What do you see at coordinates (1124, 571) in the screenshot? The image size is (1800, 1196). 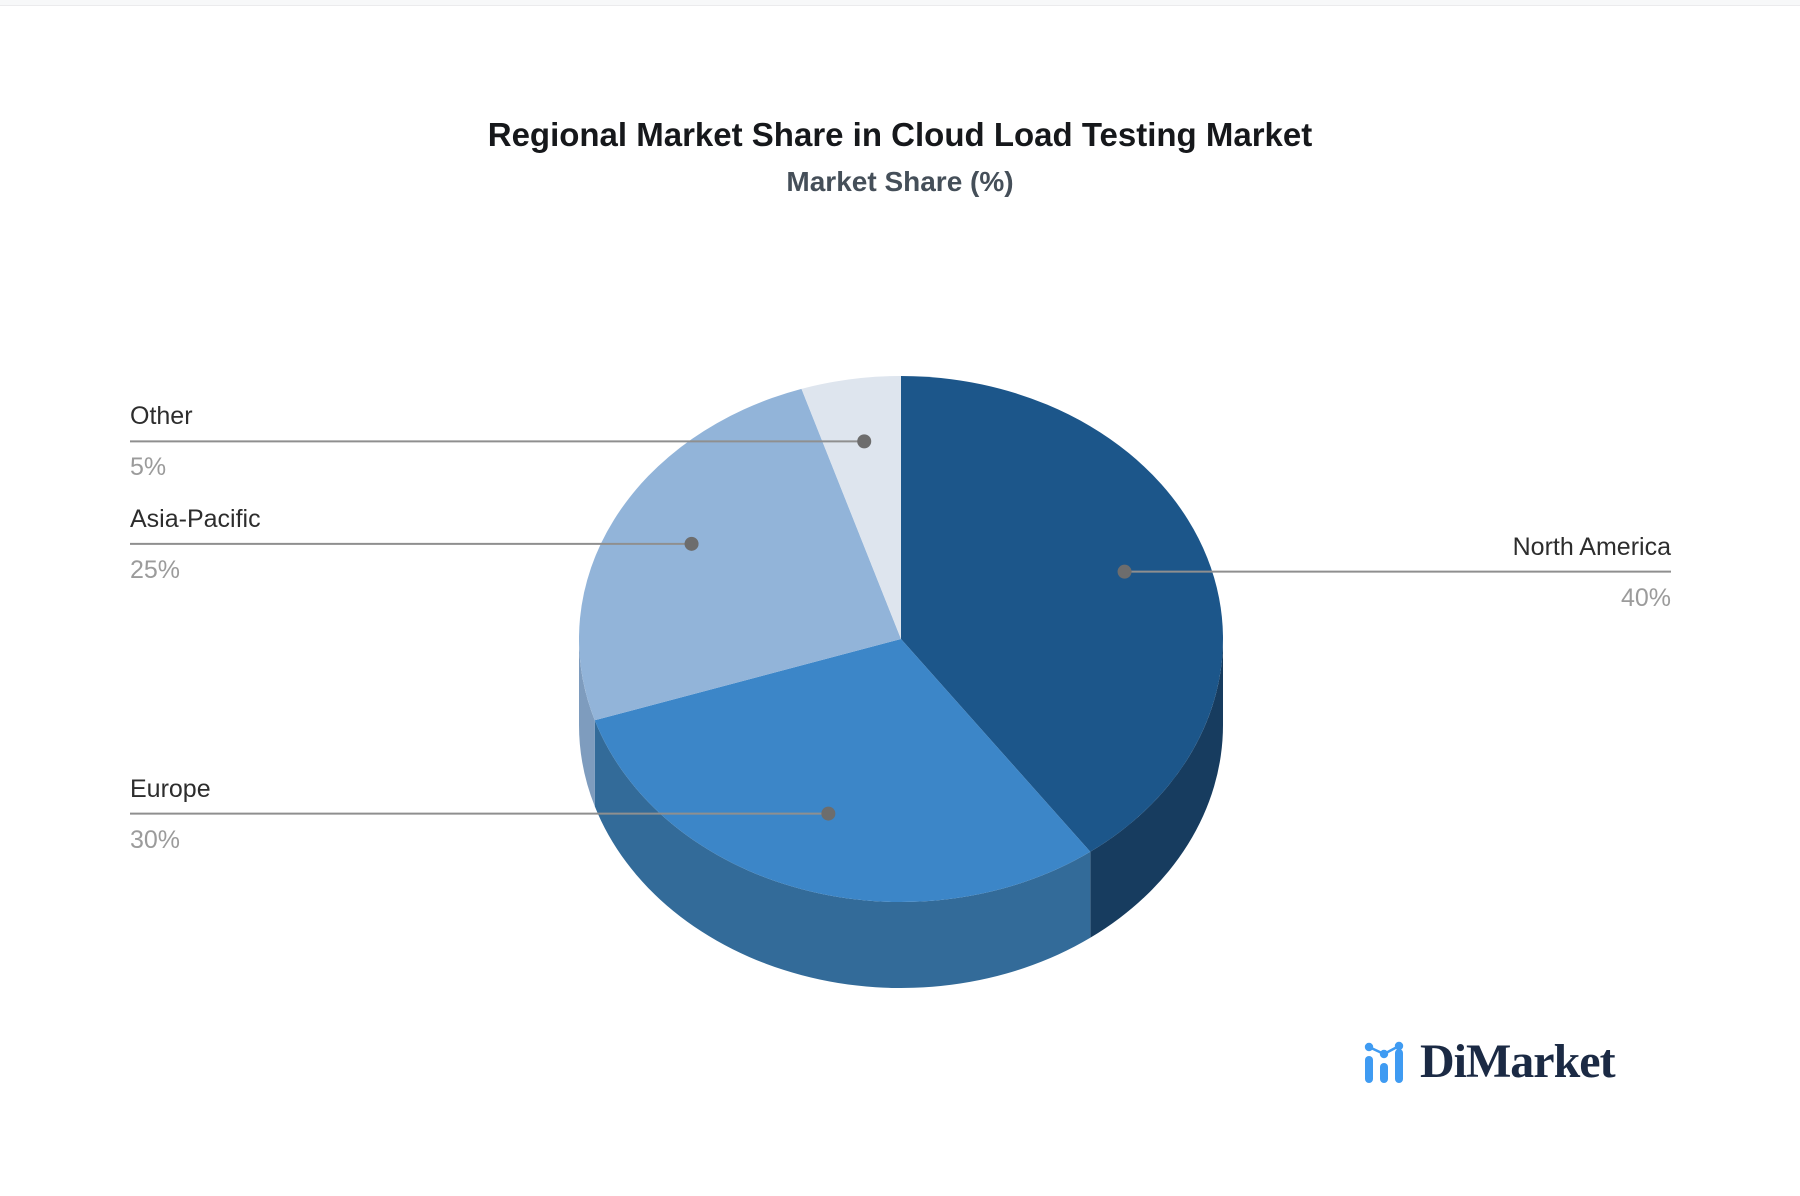 I see `leader-dot-north-america` at bounding box center [1124, 571].